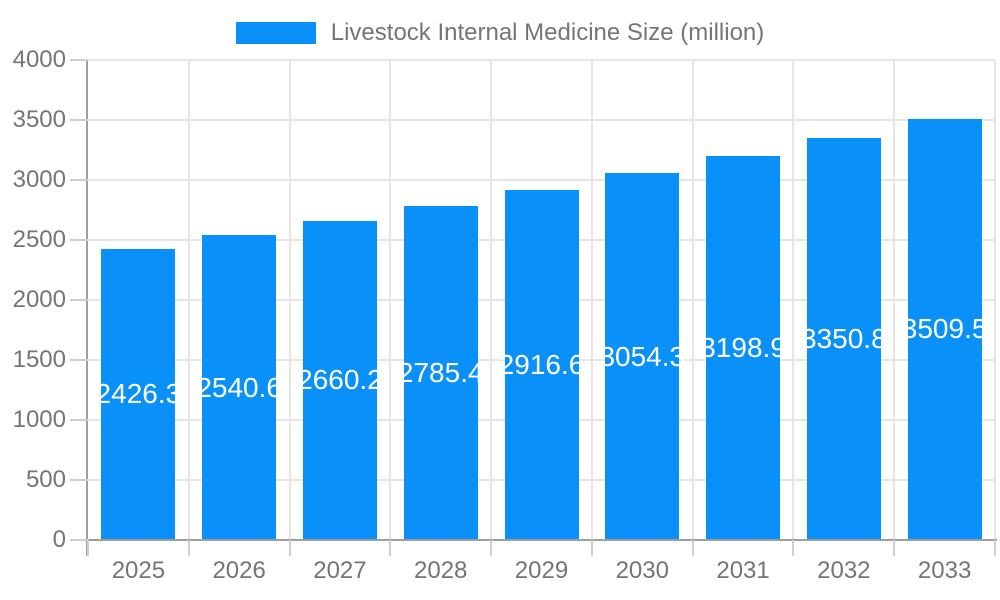 This screenshot has height=600, width=1000. Describe the element at coordinates (441, 570) in the screenshot. I see `x-axis-tick-label: 2028` at that location.